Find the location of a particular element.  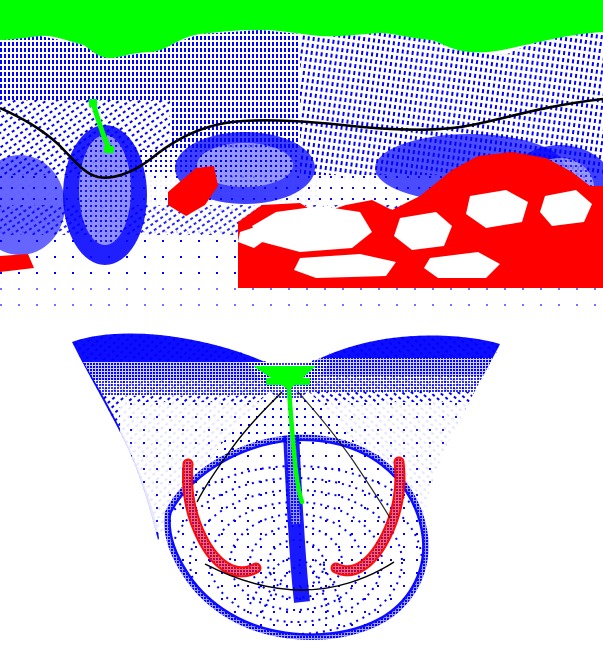

red-arc-right-stipple is located at coordinates (368, 516).